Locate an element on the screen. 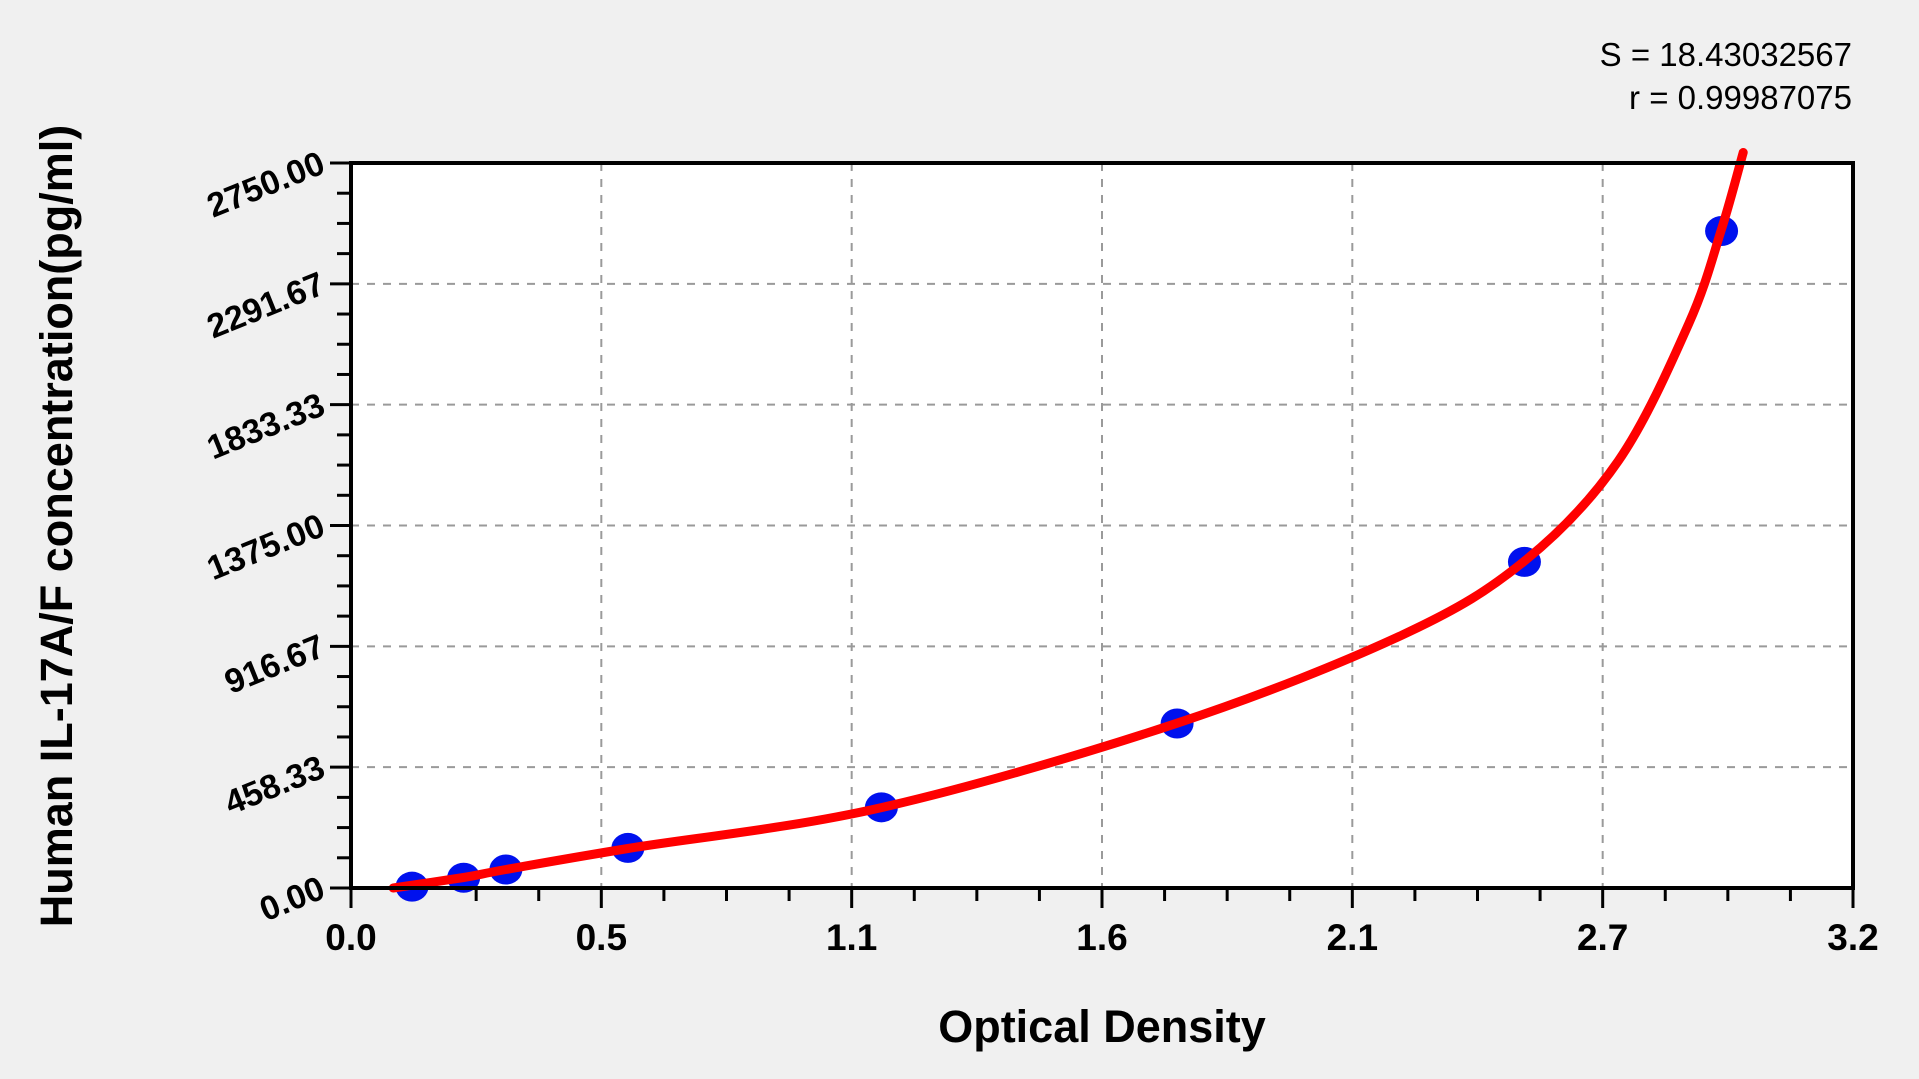 Image resolution: width=1919 pixels, height=1079 pixels. y-tick-label: 1833.33 is located at coordinates (266, 426).